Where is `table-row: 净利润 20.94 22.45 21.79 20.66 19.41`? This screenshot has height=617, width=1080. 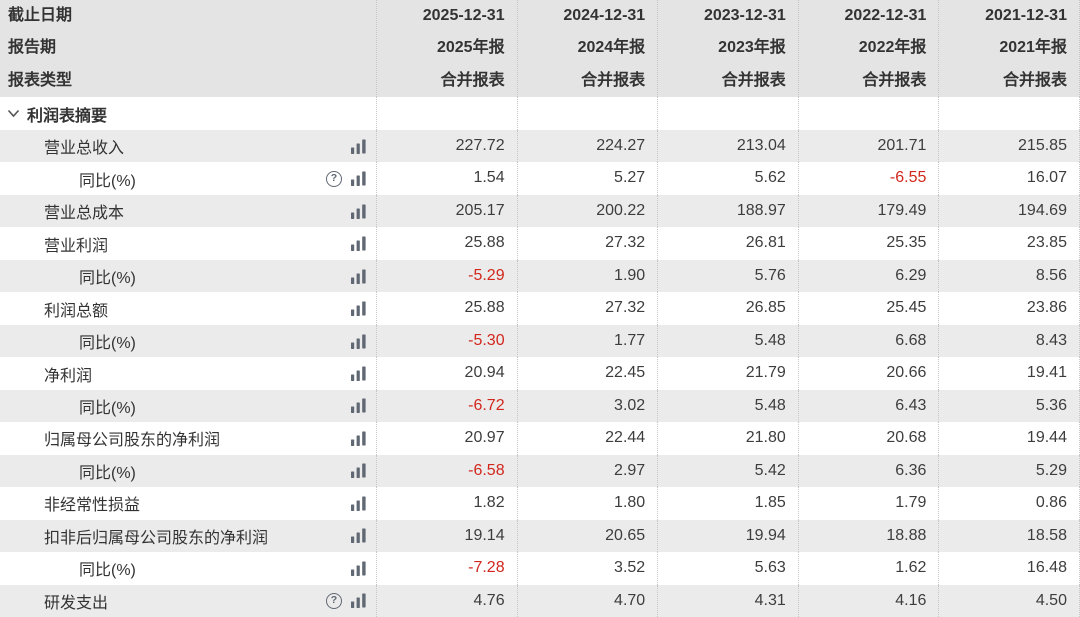
table-row: 净利润 20.94 22.45 21.79 20.66 19.41 is located at coordinates (540, 373).